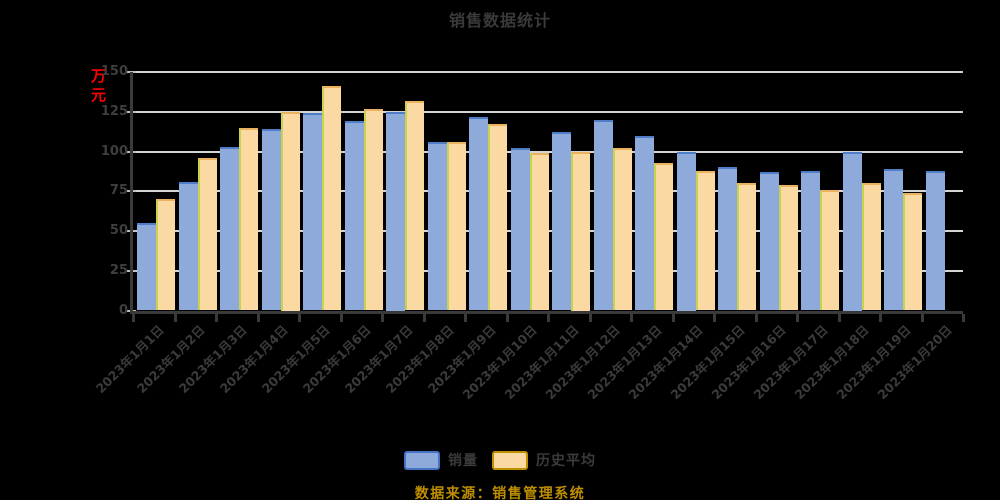  Describe the element at coordinates (131, 193) in the screenshot. I see `y-axis-line` at that location.